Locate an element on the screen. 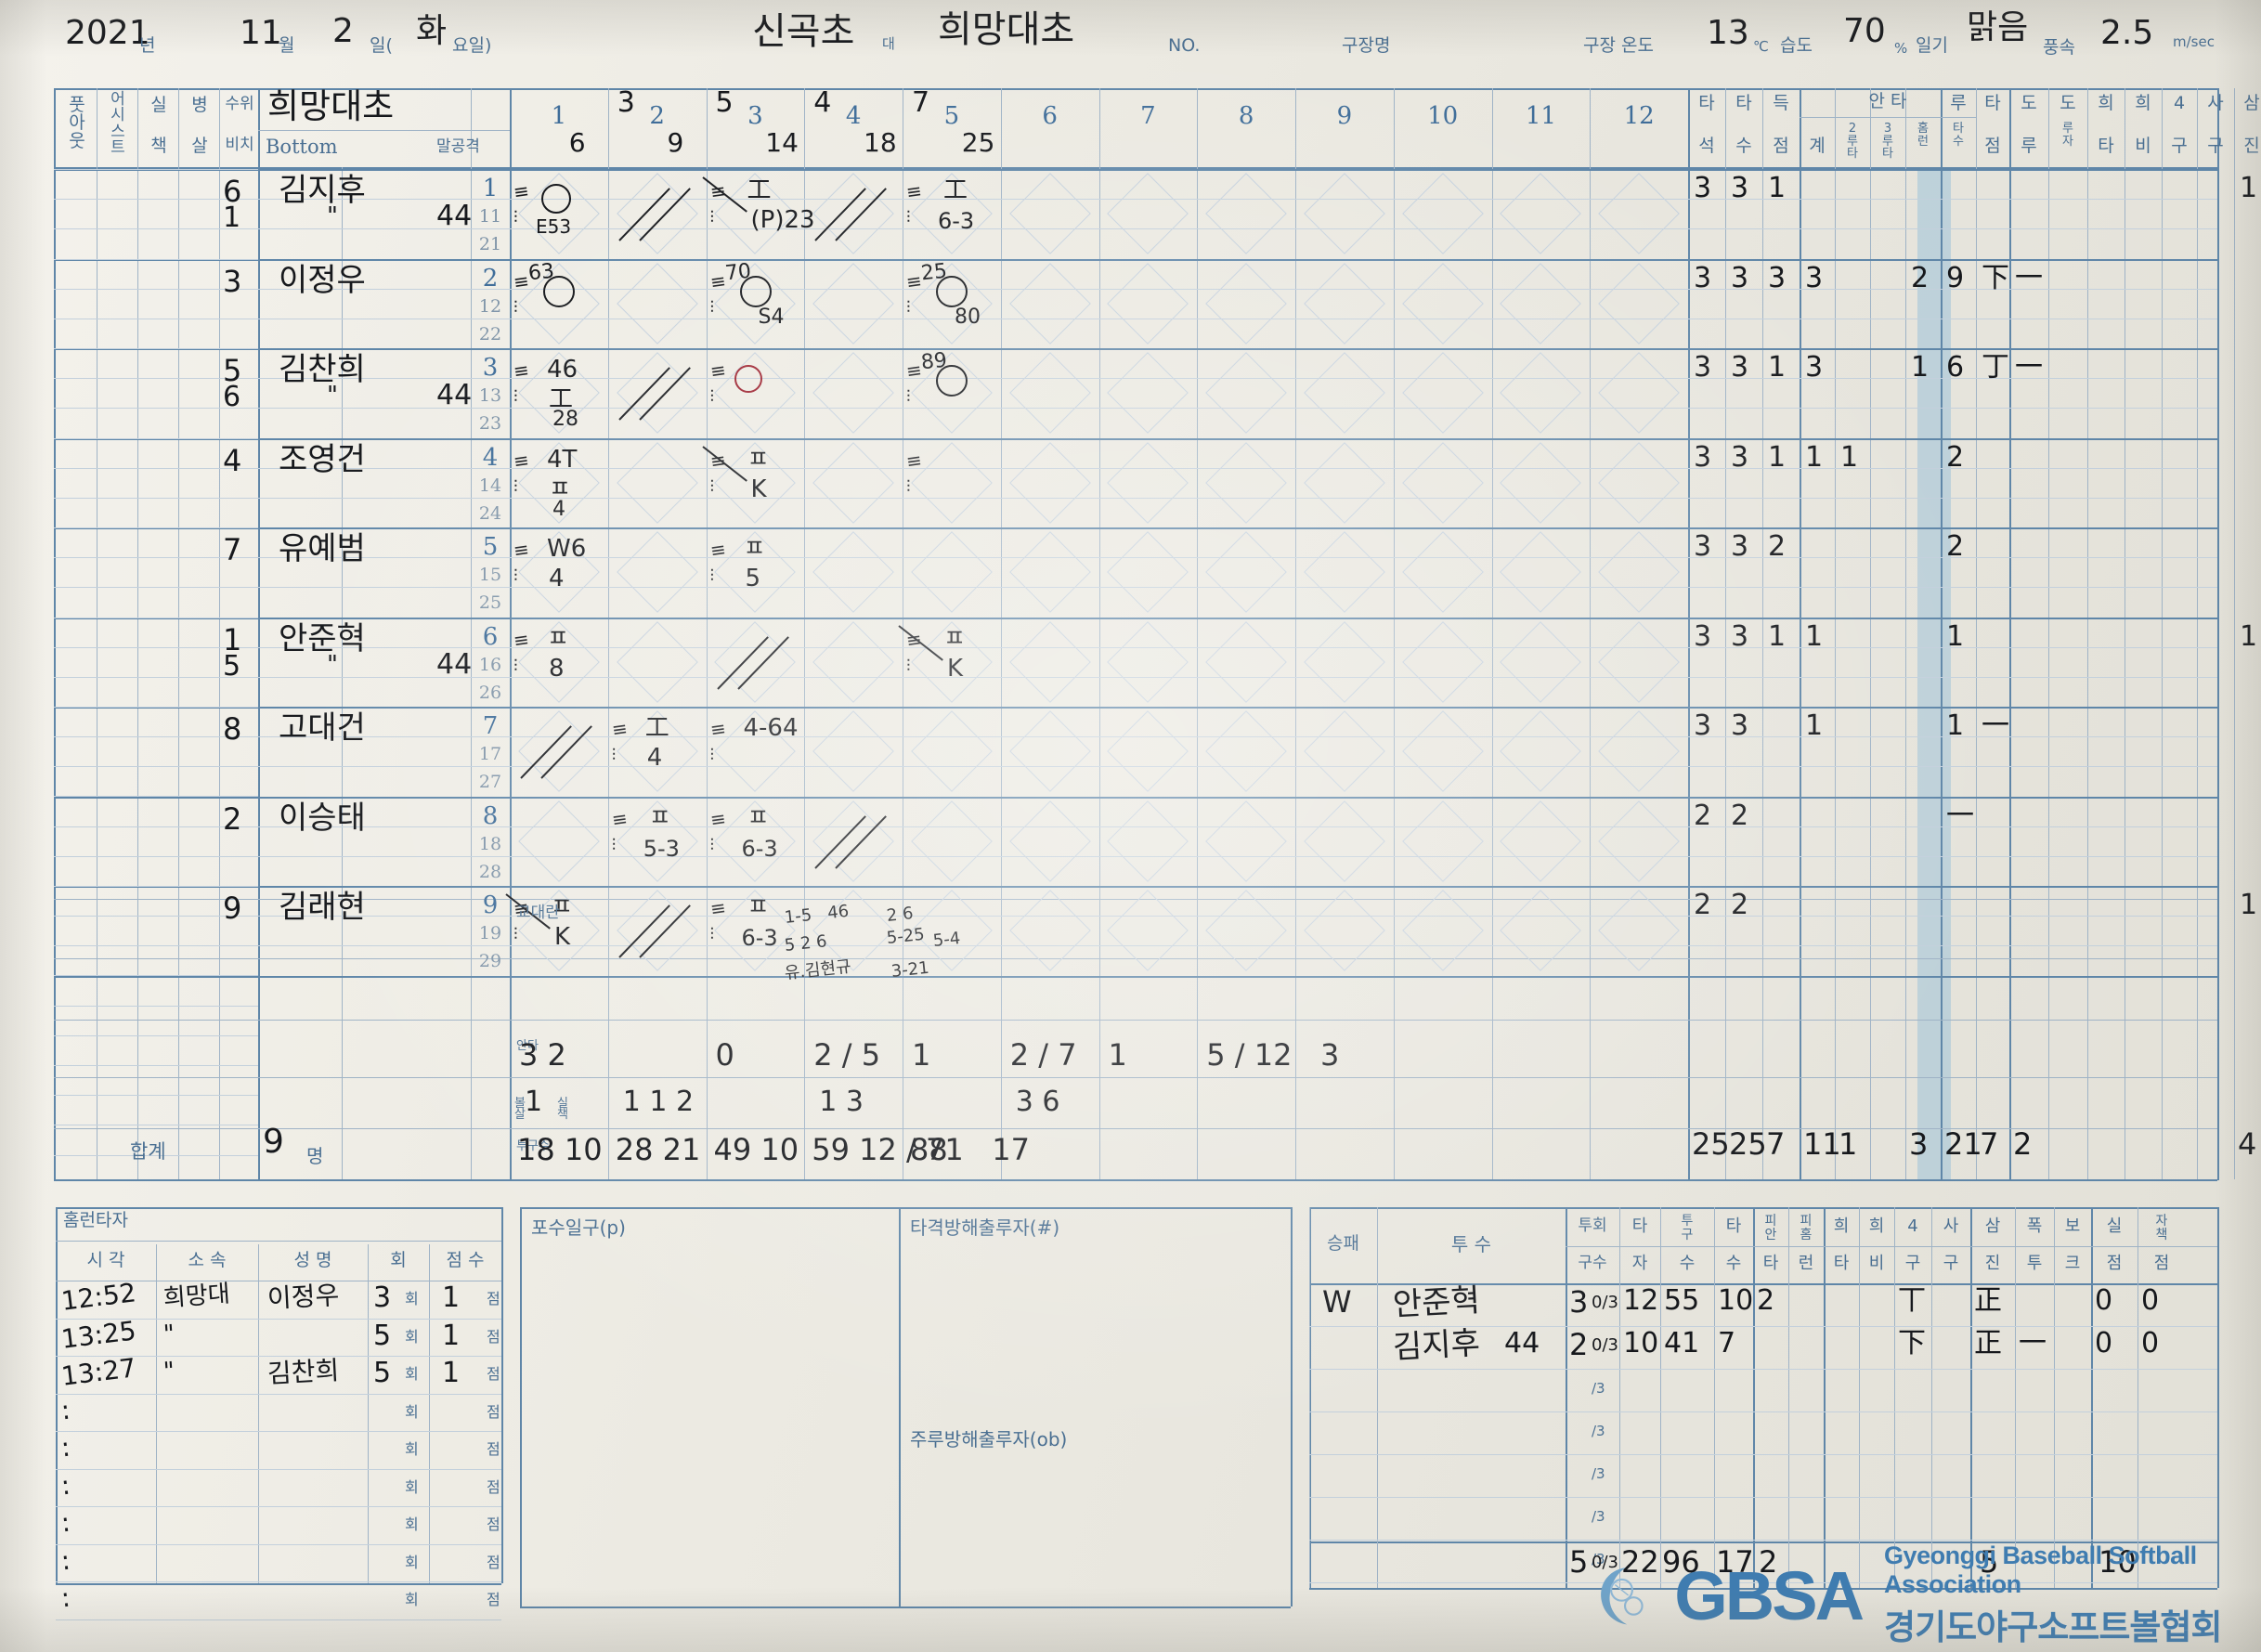 The image size is (2261, 1652). pitcher-col-line is located at coordinates (1788, 1398).